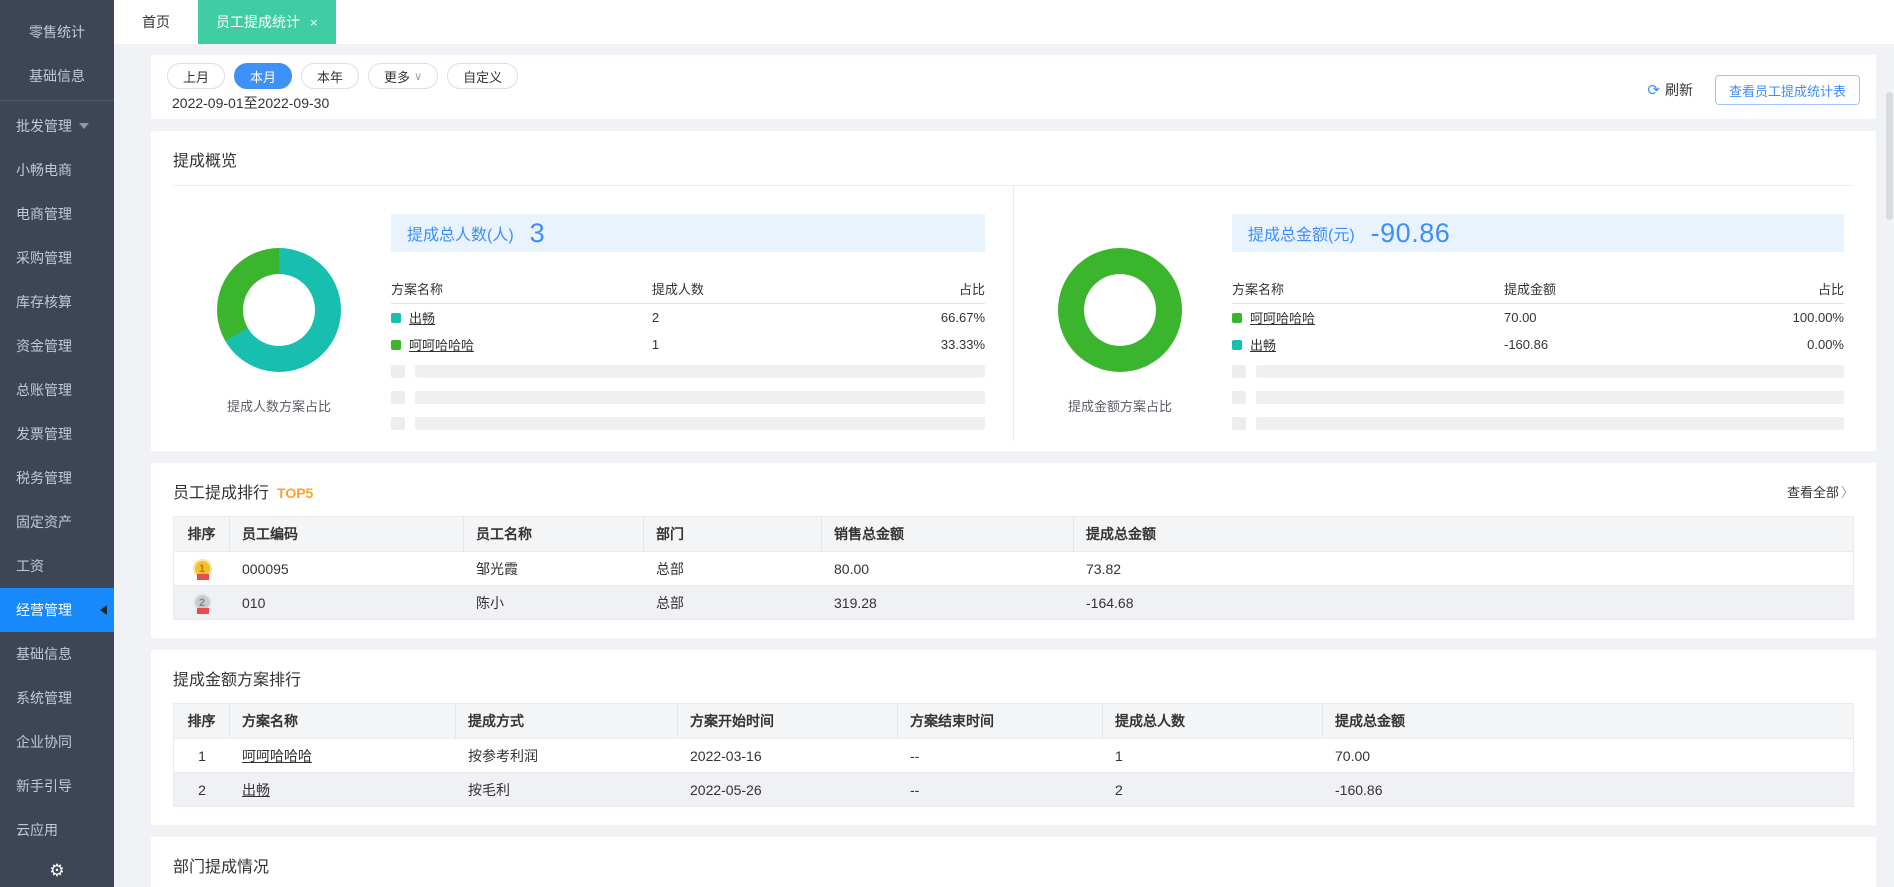 Image resolution: width=1894 pixels, height=887 pixels. Describe the element at coordinates (688, 317) in the screenshot. I see `table-row: 出畅 2 66.67%` at that location.